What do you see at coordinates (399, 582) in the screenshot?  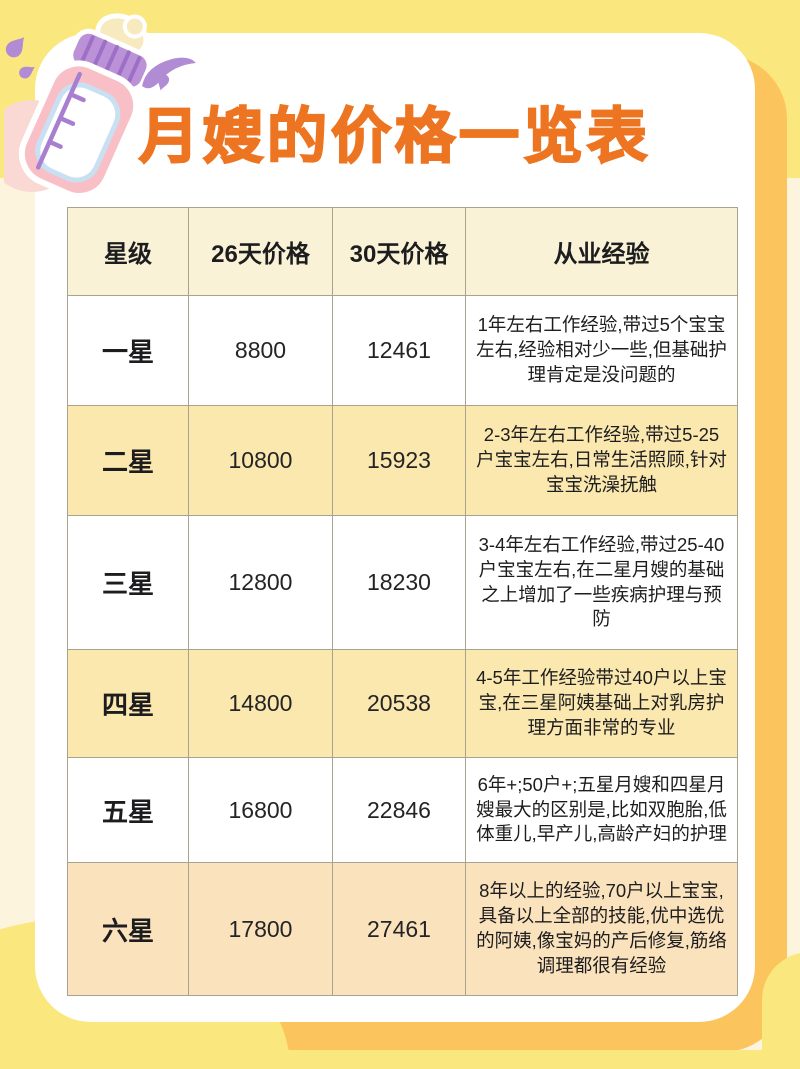 I see `price-30day-cell: 18230` at bounding box center [399, 582].